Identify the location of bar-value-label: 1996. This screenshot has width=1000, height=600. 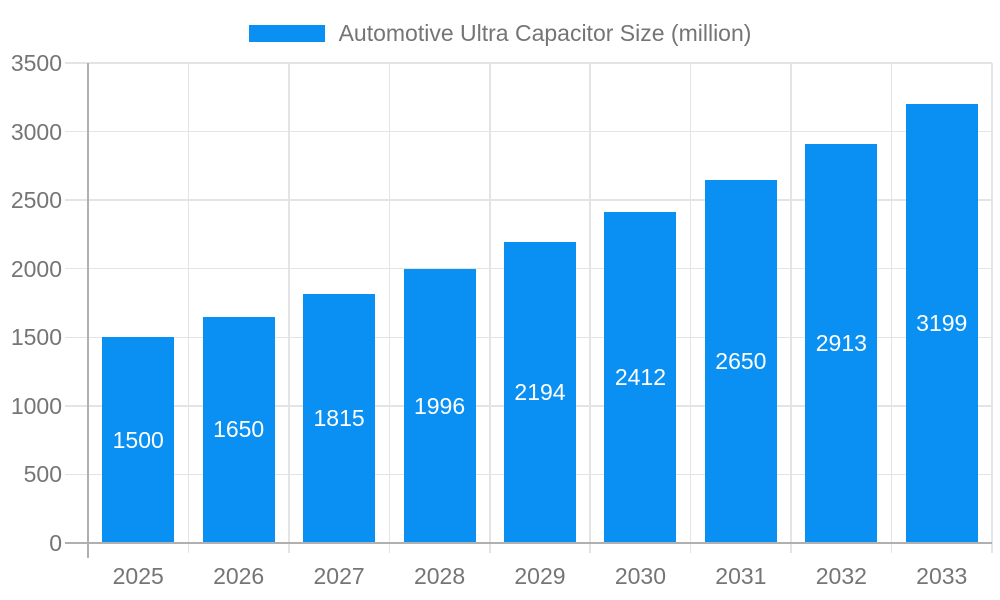
(439, 405).